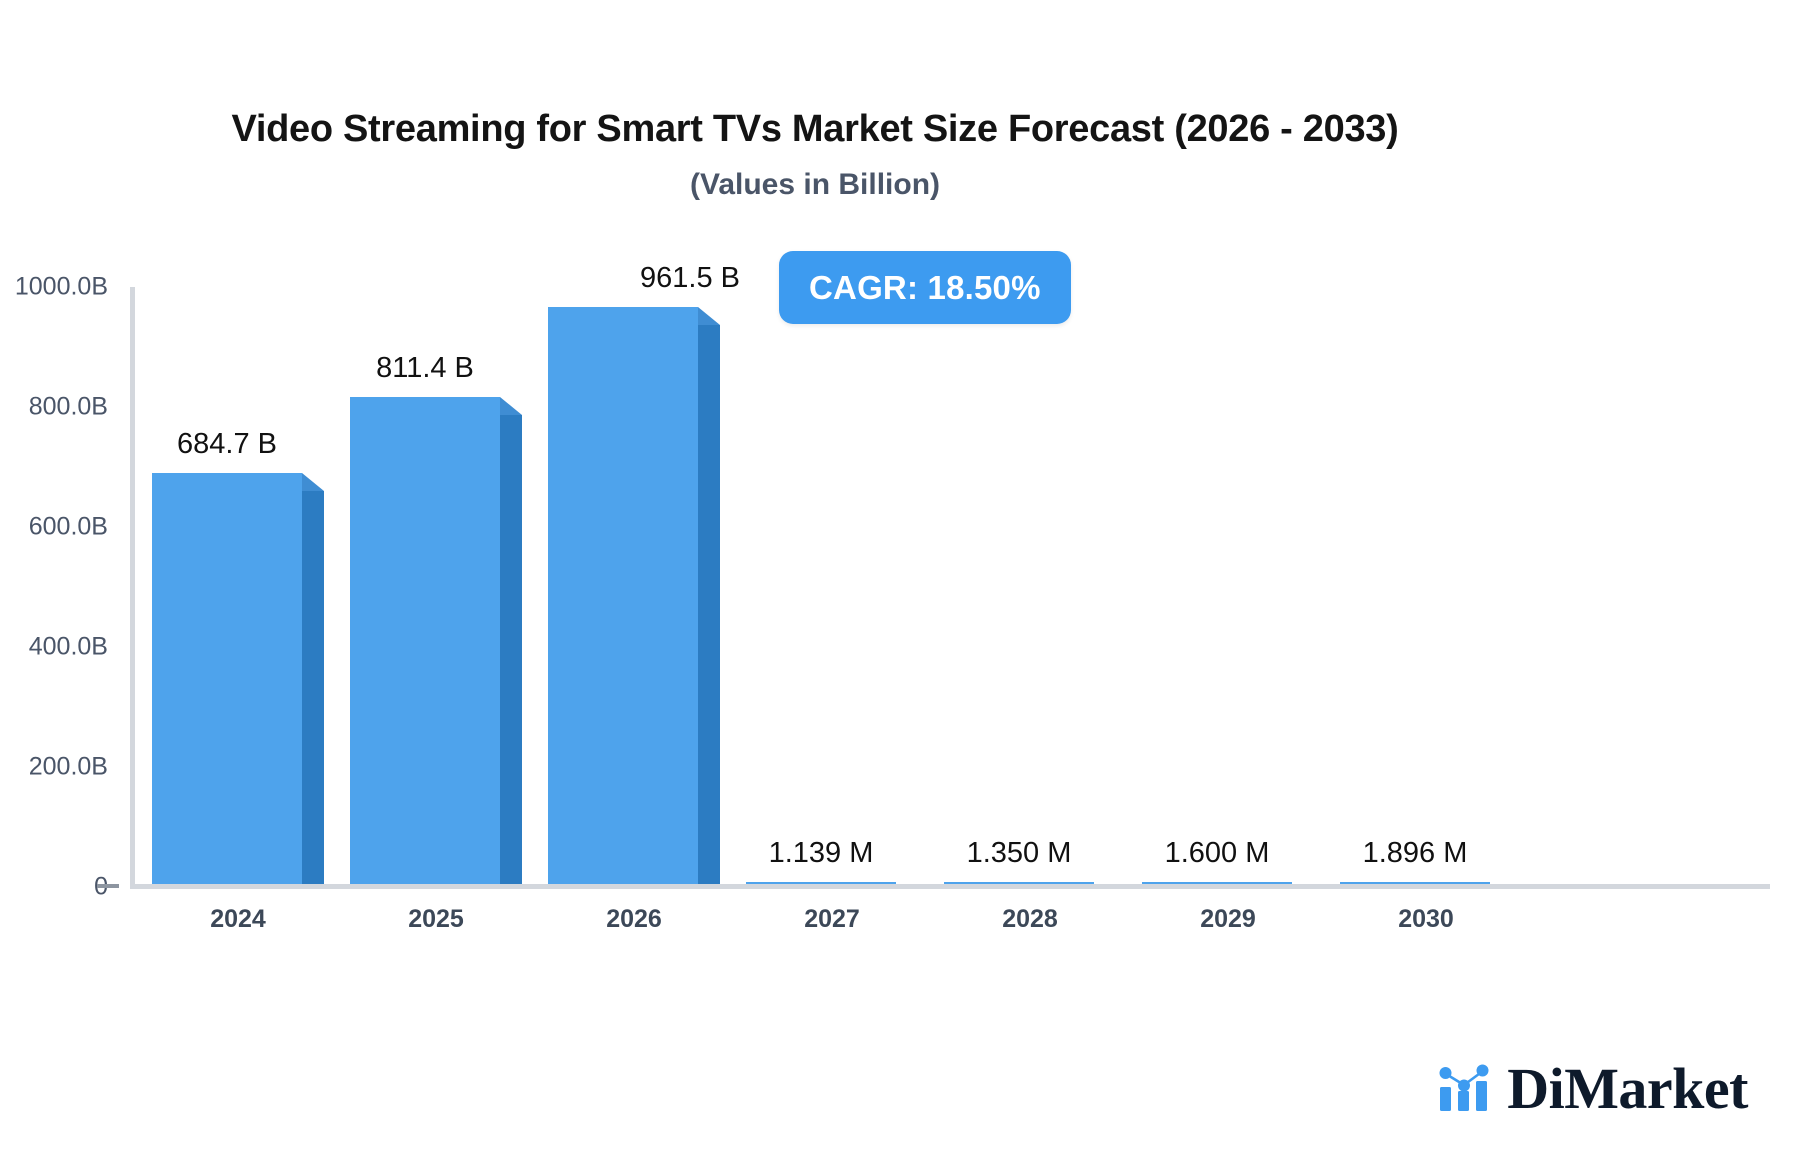 The height and width of the screenshot is (1156, 1800). I want to click on bar-2024: 684.7 B, so click(238, 656).